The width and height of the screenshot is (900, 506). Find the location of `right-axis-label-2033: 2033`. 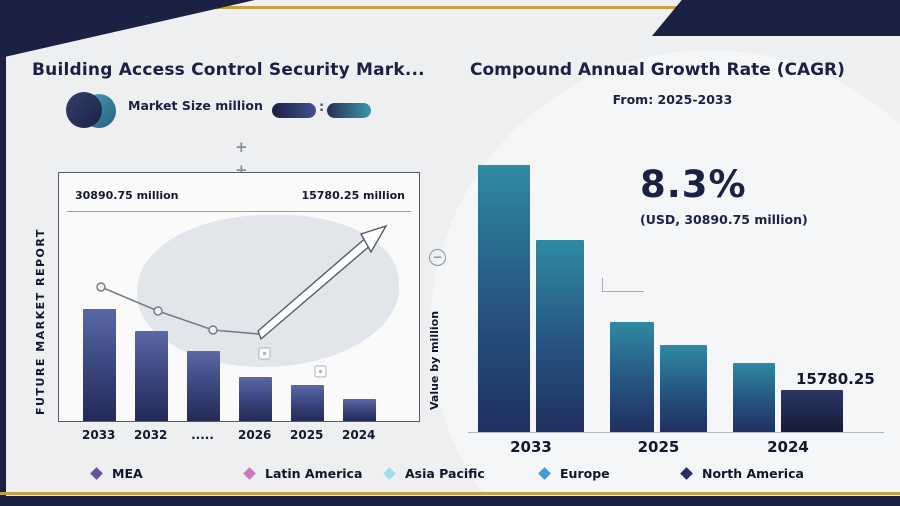

right-axis-label-2033: 2033 is located at coordinates (531, 447).